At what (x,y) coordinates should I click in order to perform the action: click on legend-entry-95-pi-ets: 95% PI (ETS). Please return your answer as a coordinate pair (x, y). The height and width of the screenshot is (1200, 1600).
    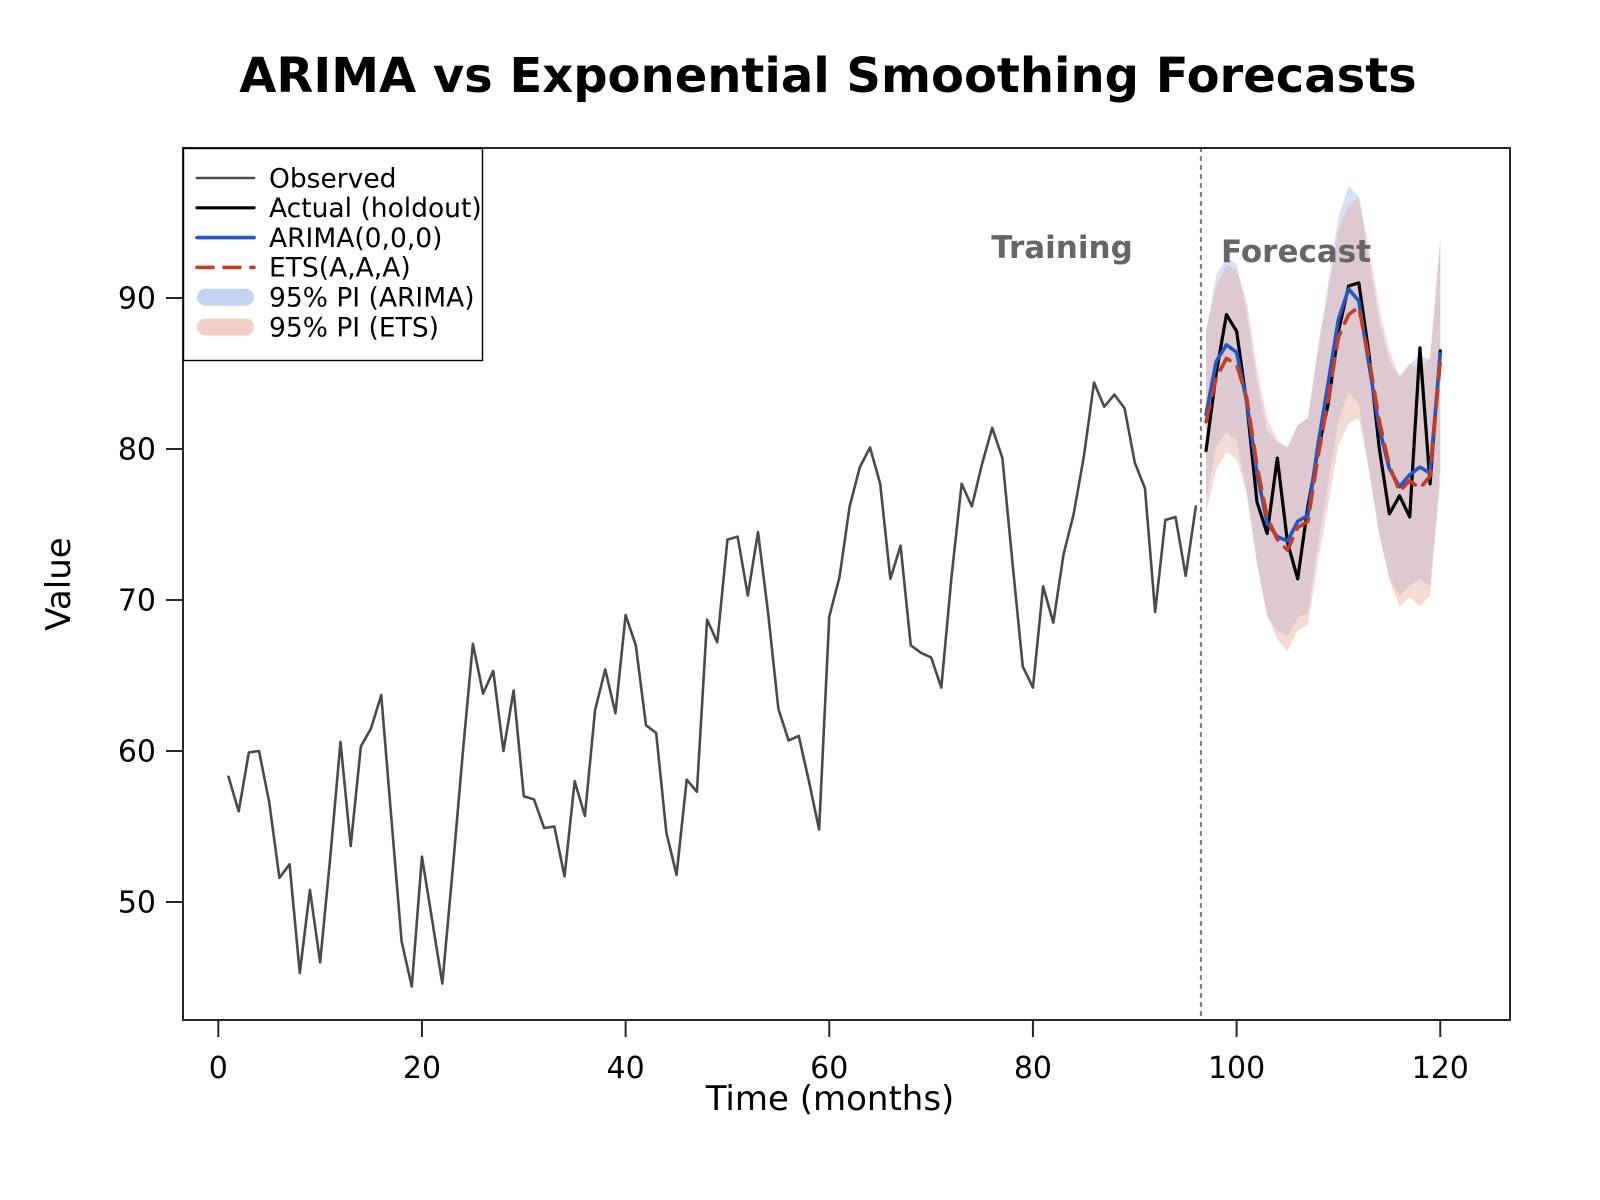
    Looking at the image, I should click on (318, 327).